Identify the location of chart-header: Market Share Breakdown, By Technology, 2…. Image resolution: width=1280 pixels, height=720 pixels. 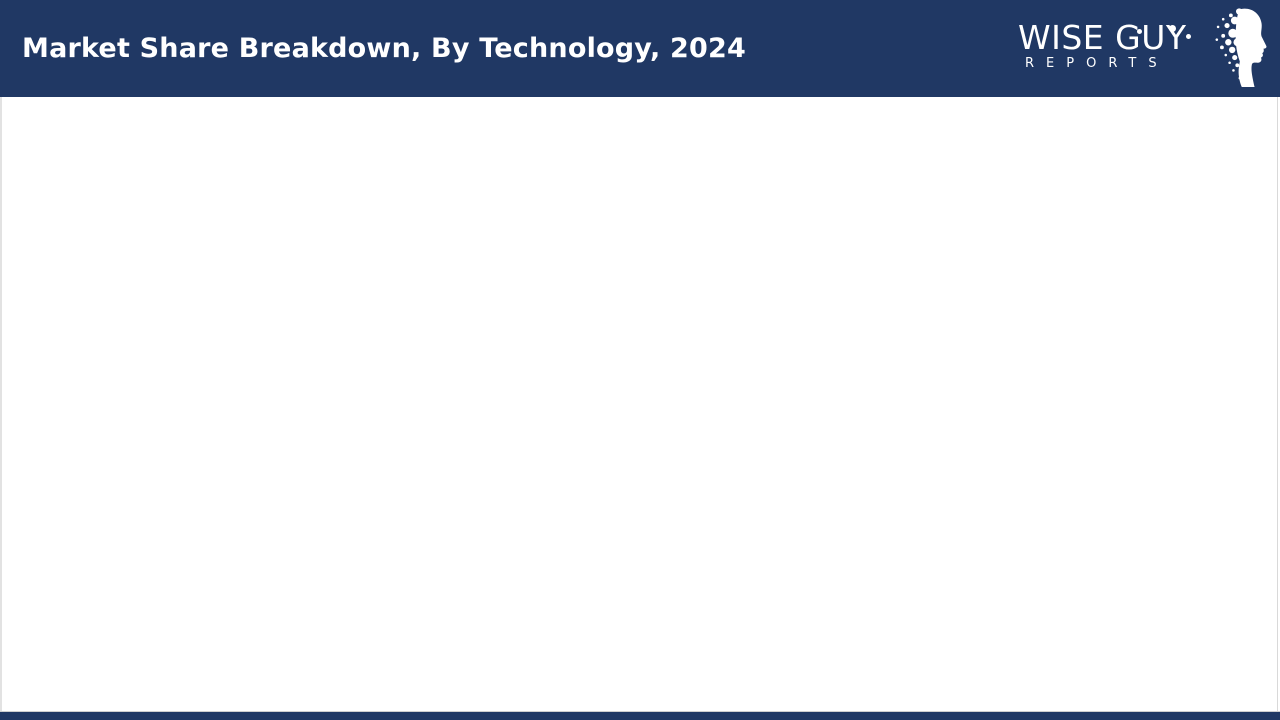
(640, 48).